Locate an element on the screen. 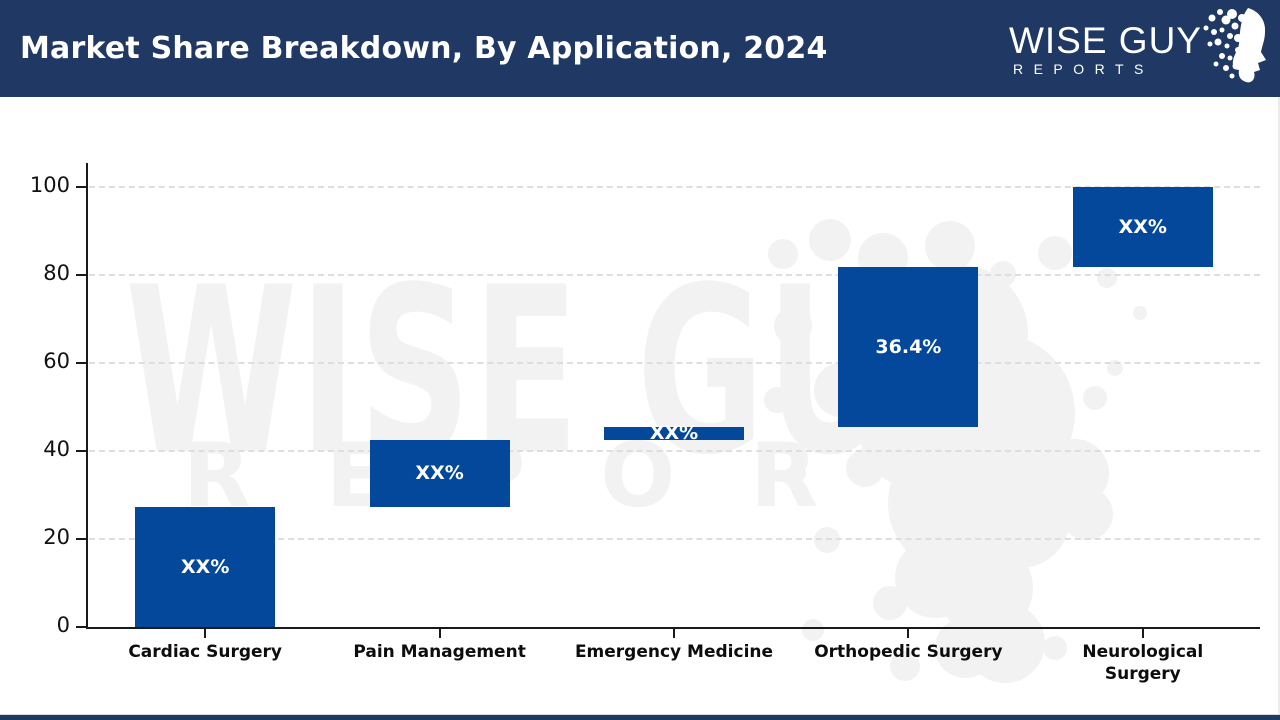 The image size is (1280, 720). logo-text: WISE GUY REPORTS is located at coordinates (1105, 48).